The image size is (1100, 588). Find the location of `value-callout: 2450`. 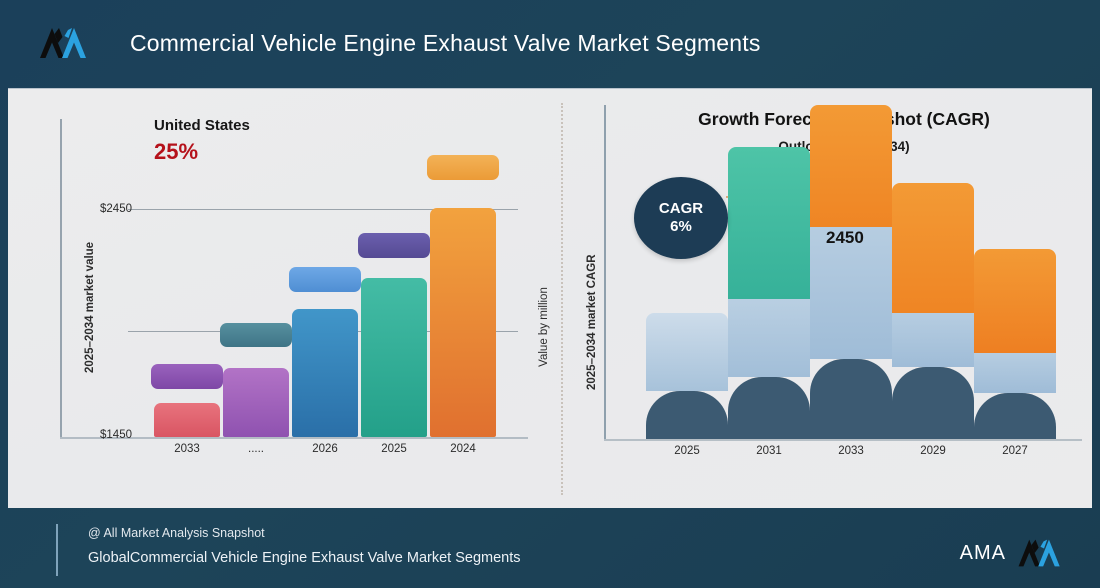

value-callout: 2450 is located at coordinates (845, 237).